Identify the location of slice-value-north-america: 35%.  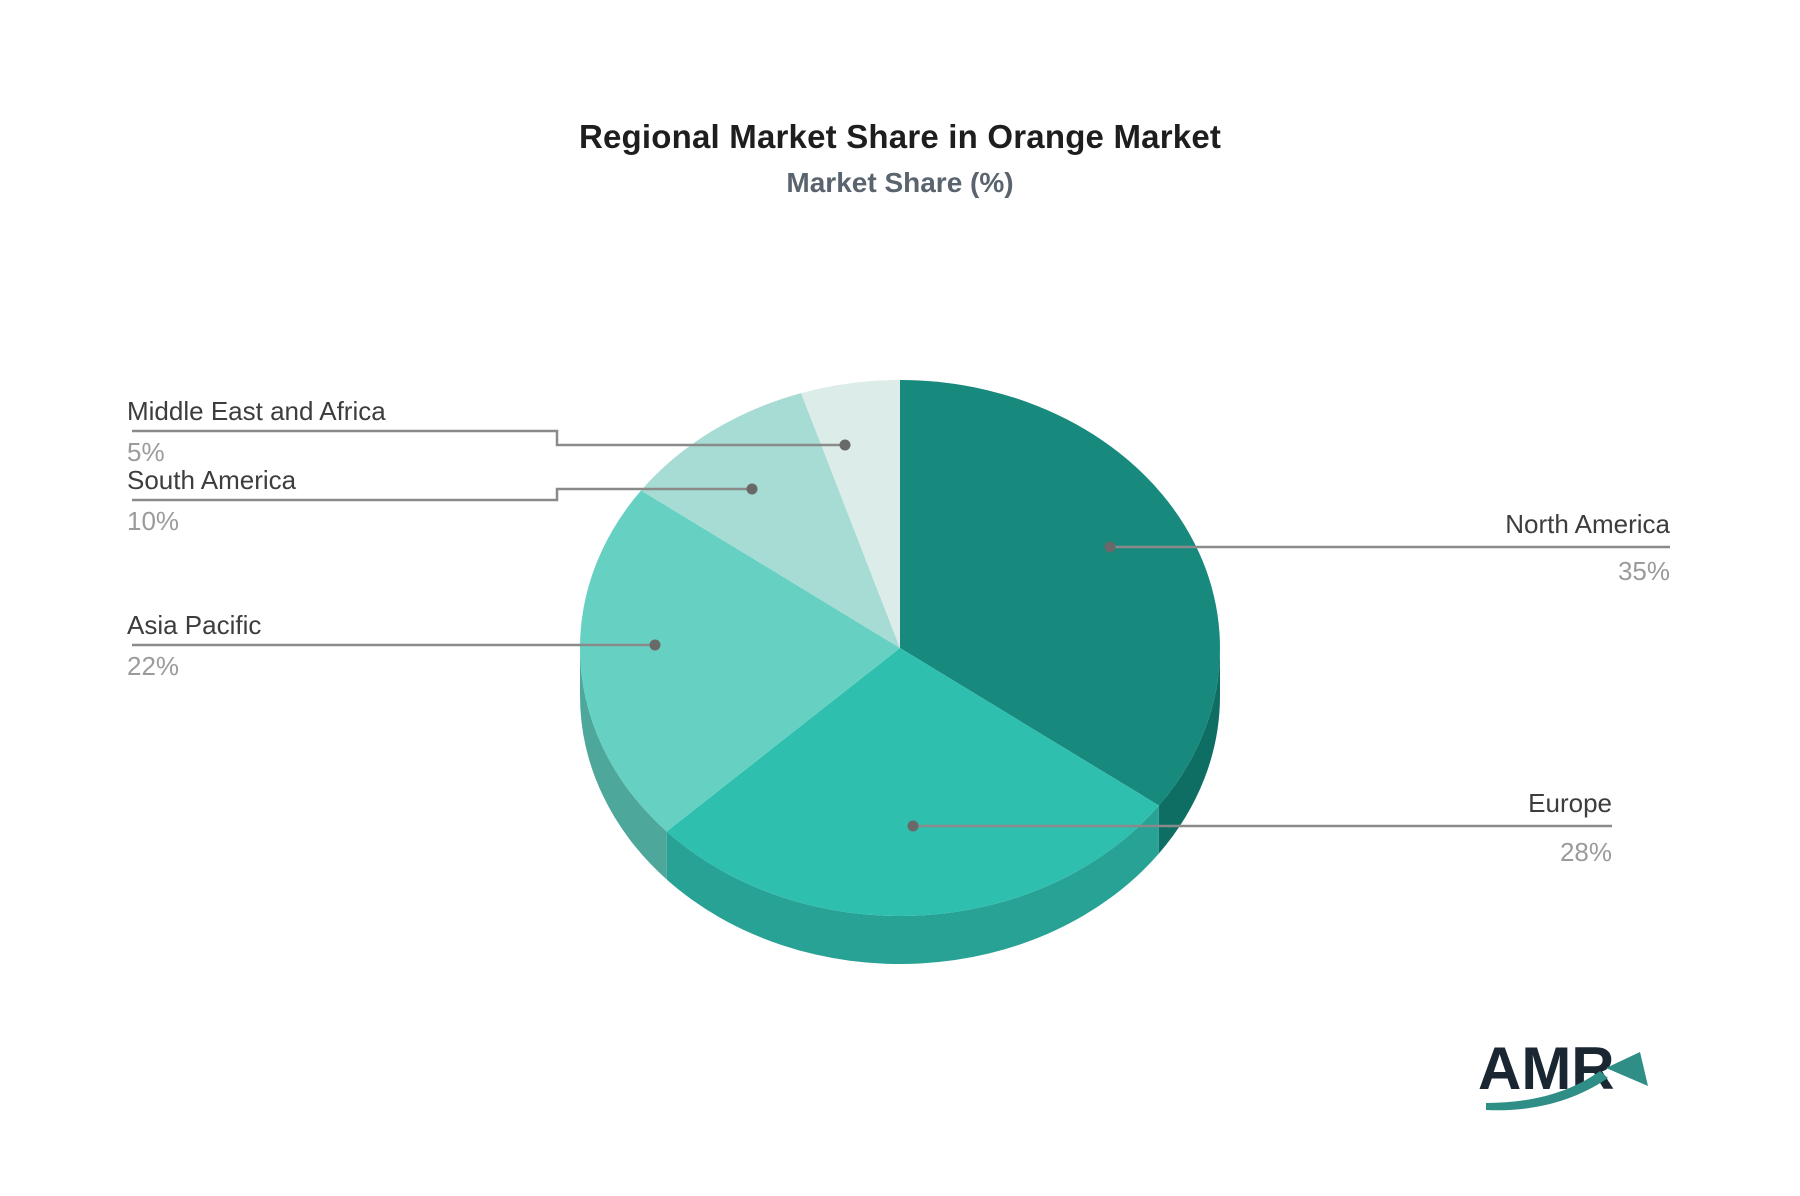
(1643, 571).